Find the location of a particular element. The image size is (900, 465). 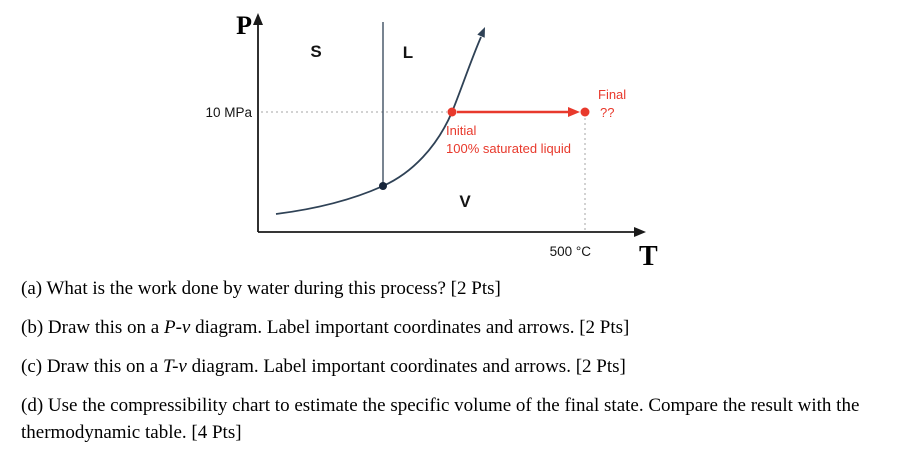

pressure-tick-label: 10 MPa is located at coordinates (228, 112).